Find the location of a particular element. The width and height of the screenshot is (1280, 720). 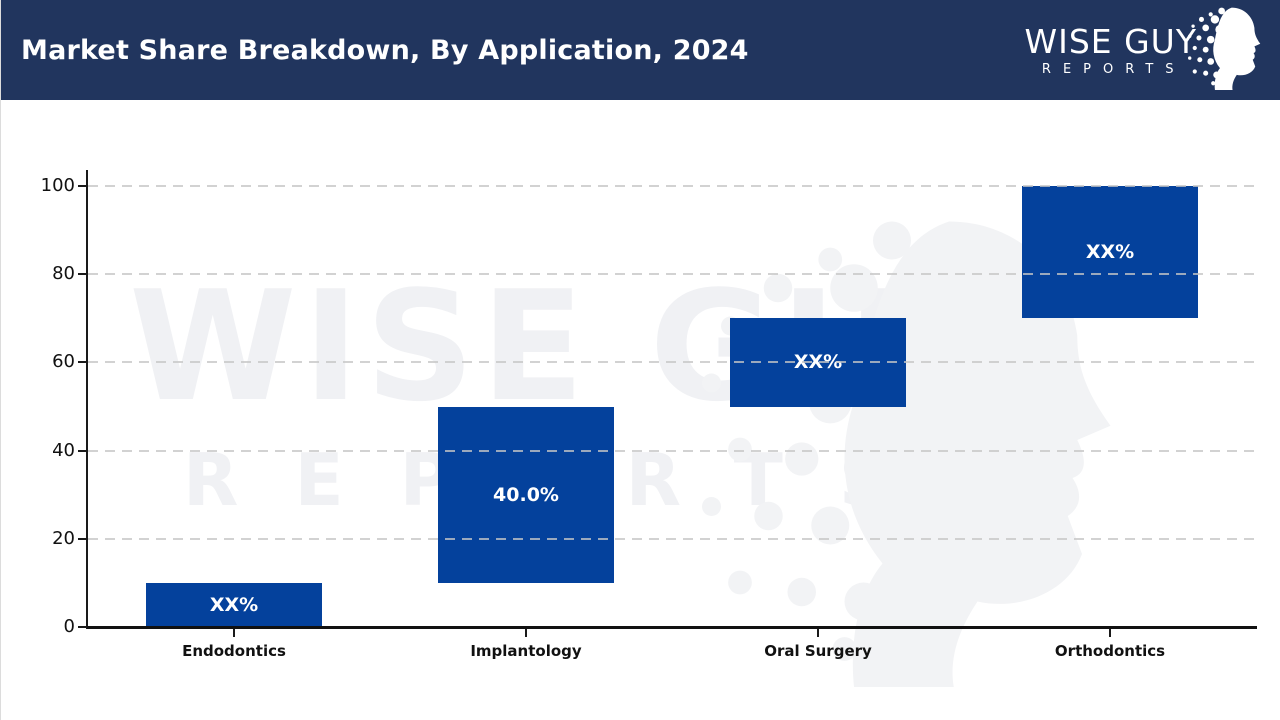

wiseguy-head-icon is located at coordinates (1225, 50).